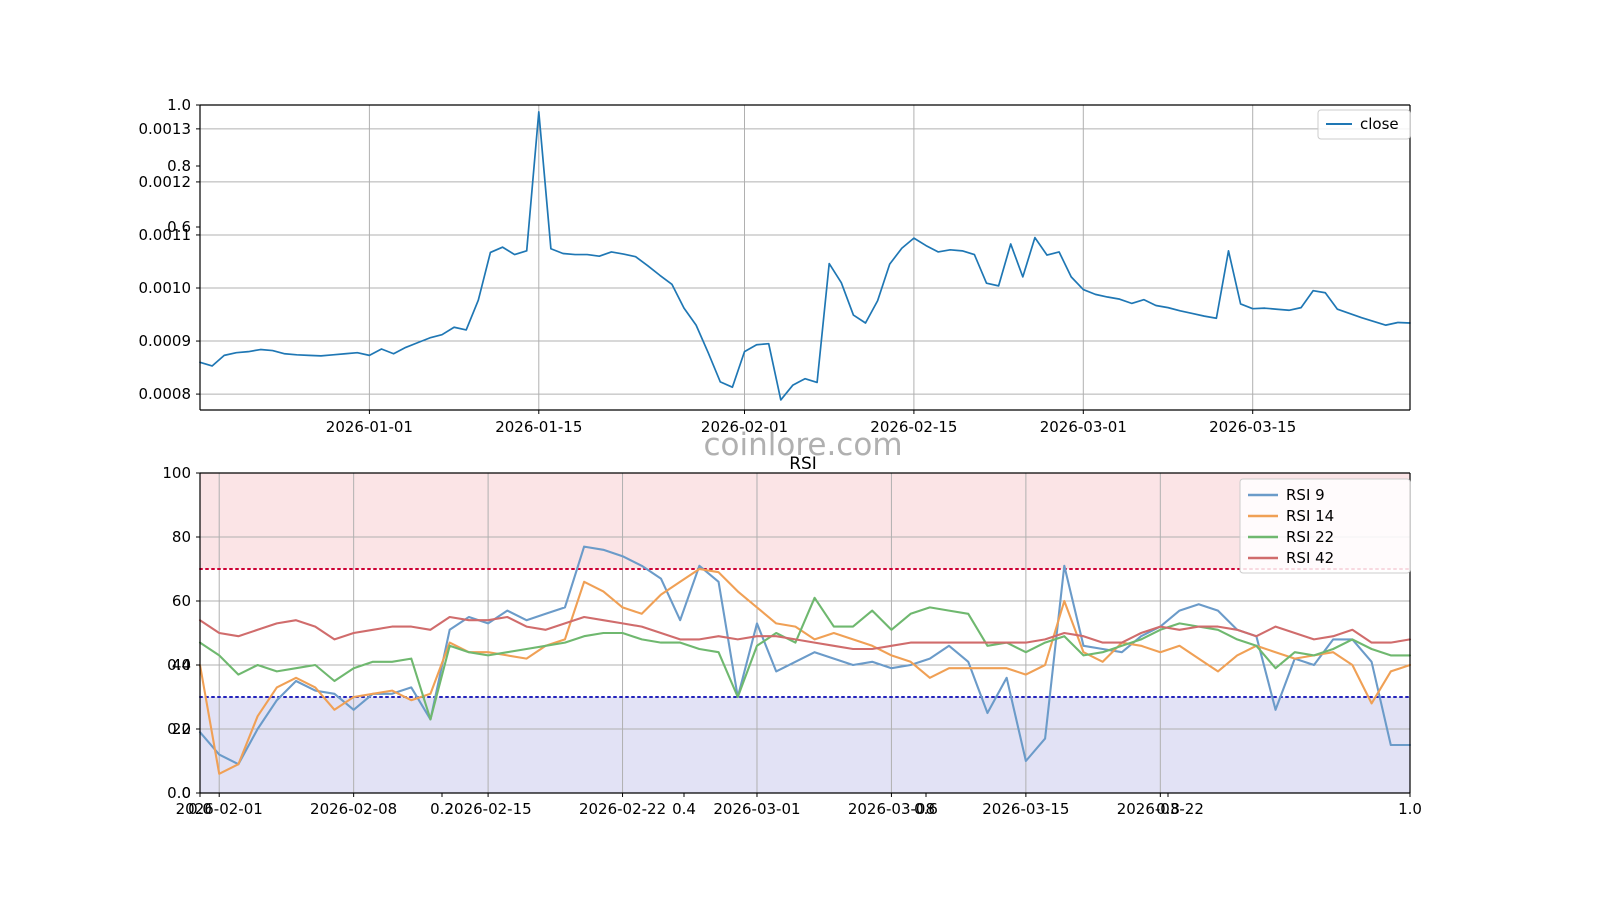  Describe the element at coordinates (165, 129) in the screenshot. I see `y-tick-label: 0.0013` at that location.